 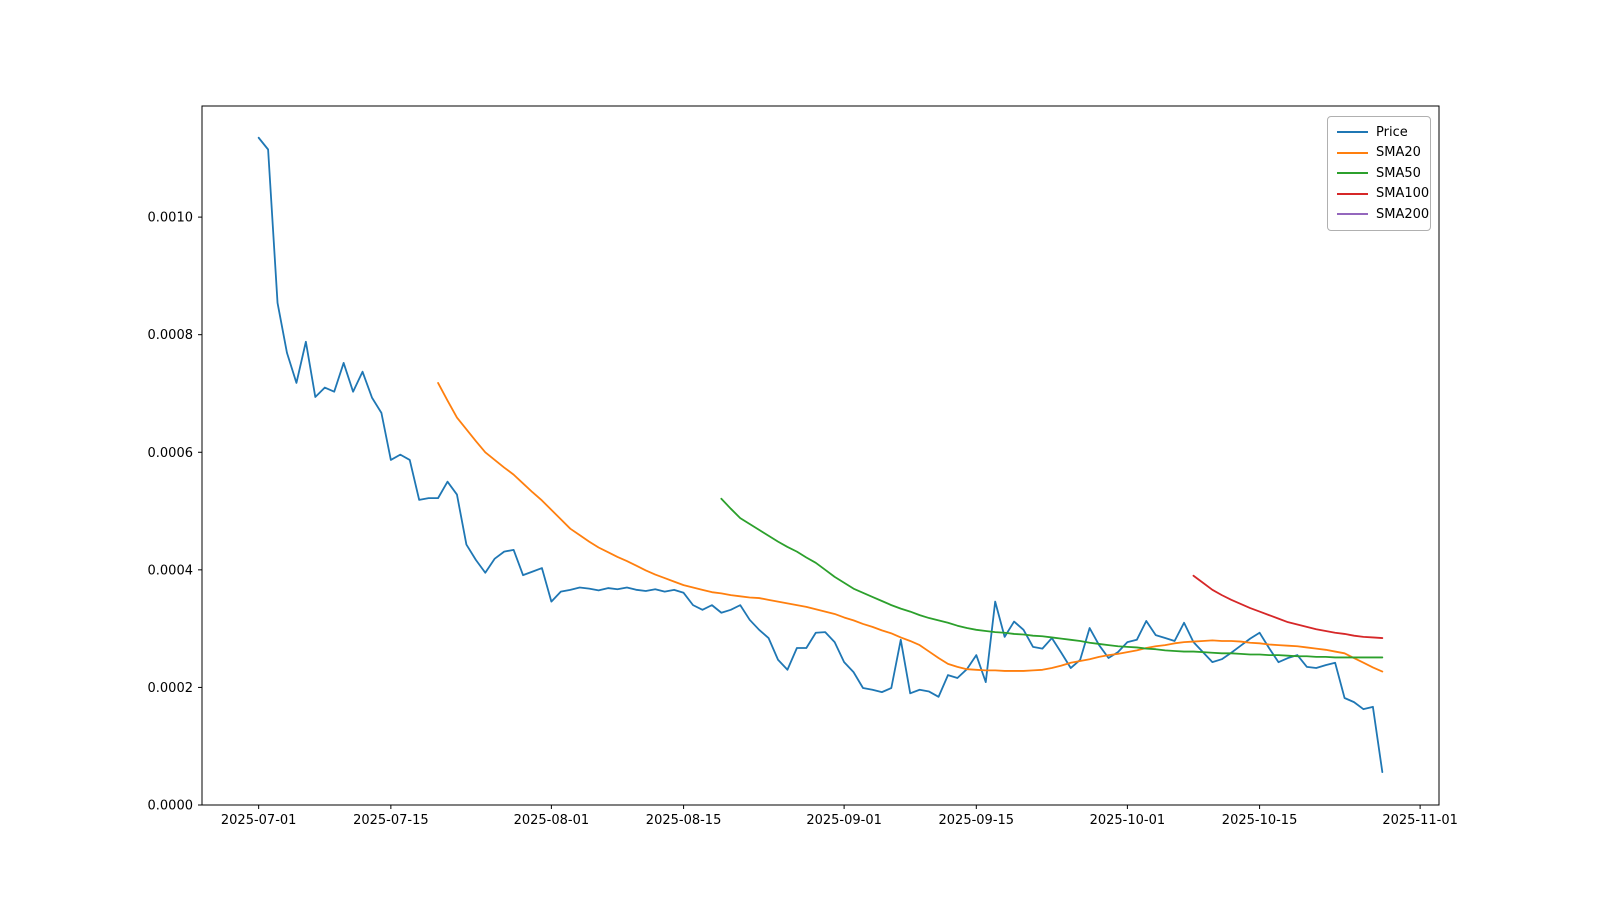 I want to click on sma50-line, so click(x=1052, y=578).